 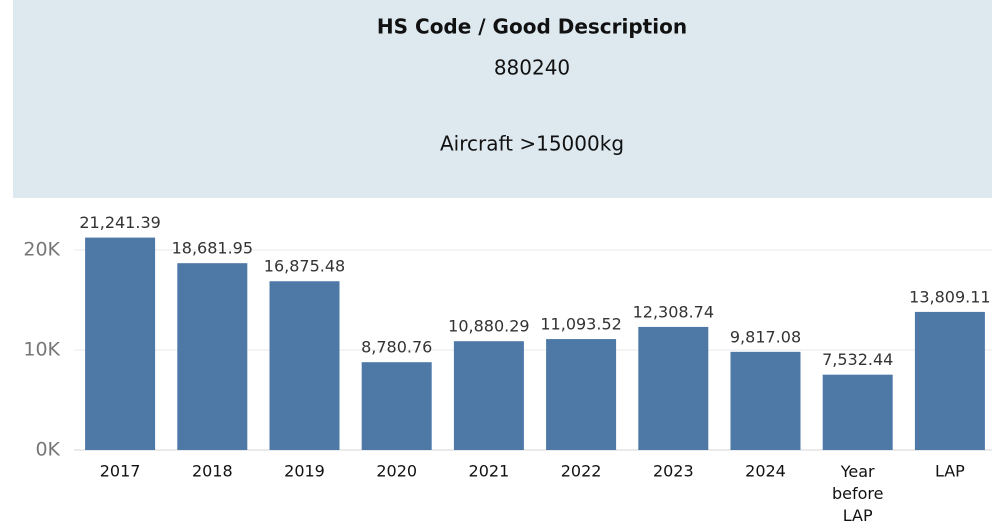 What do you see at coordinates (532, 144) in the screenshot?
I see `good-description: Aircraft >15000kg` at bounding box center [532, 144].